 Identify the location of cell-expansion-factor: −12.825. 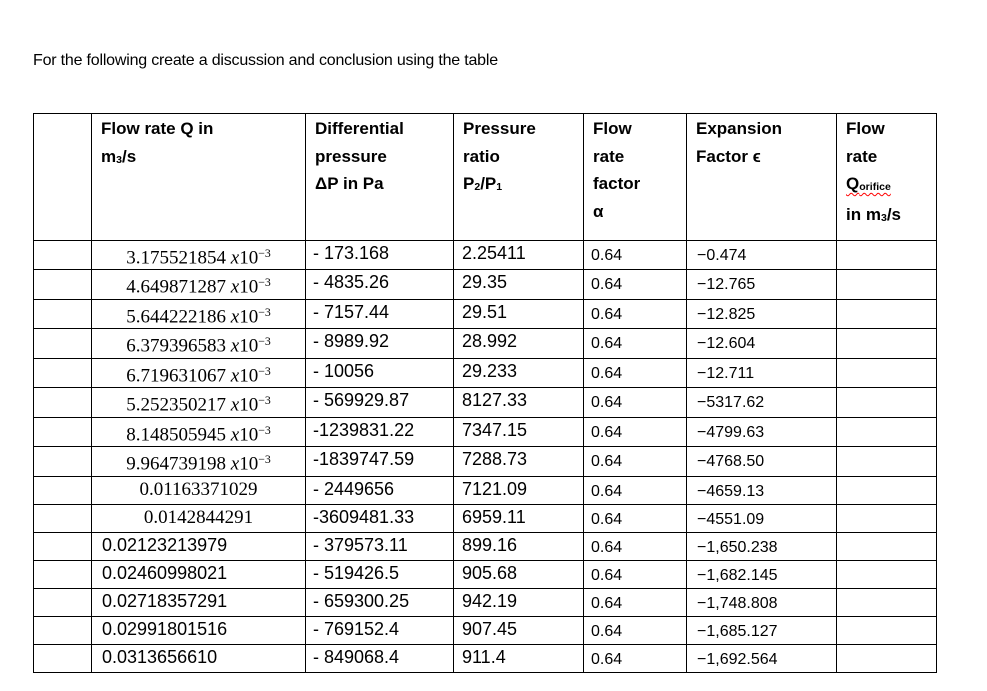
(761, 314).